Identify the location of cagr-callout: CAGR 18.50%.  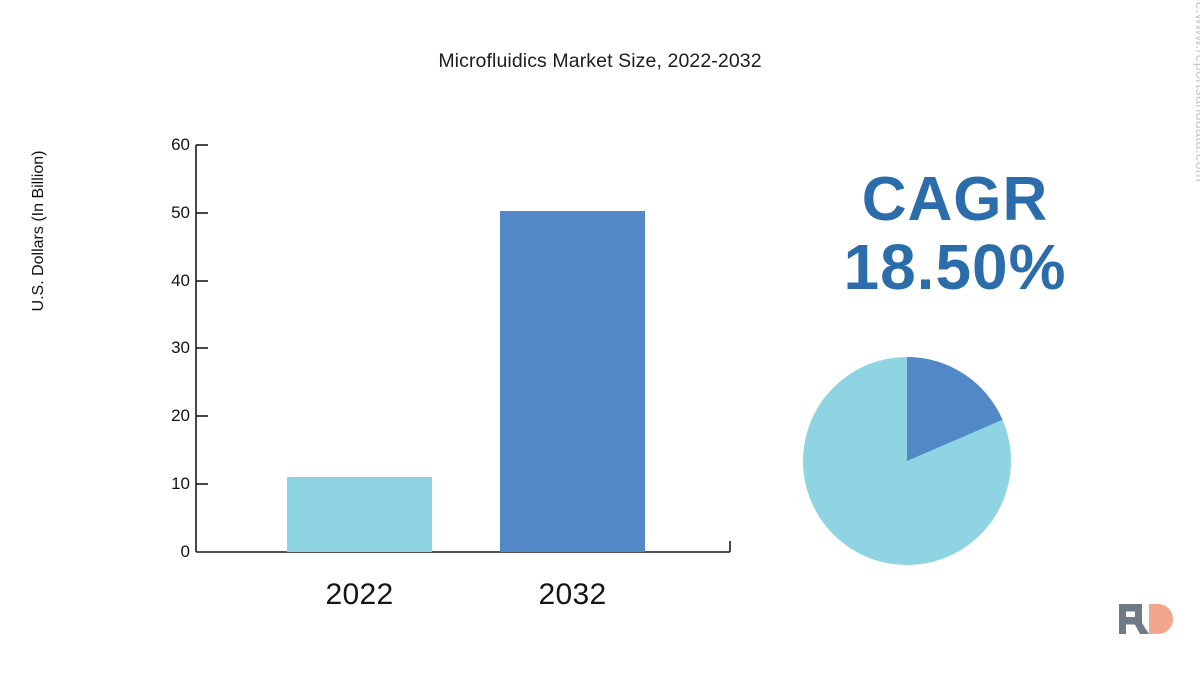
(955, 234).